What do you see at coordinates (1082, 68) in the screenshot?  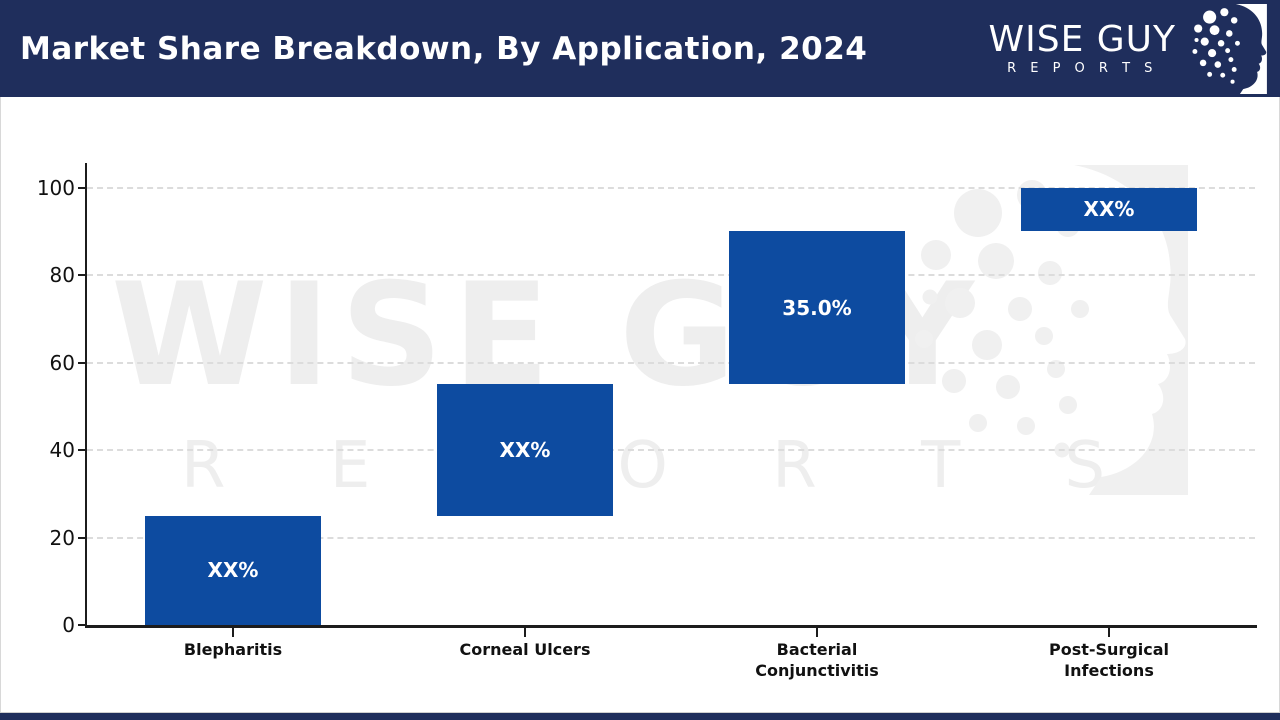 I see `logo-reports-label: R E P O R T S` at bounding box center [1082, 68].